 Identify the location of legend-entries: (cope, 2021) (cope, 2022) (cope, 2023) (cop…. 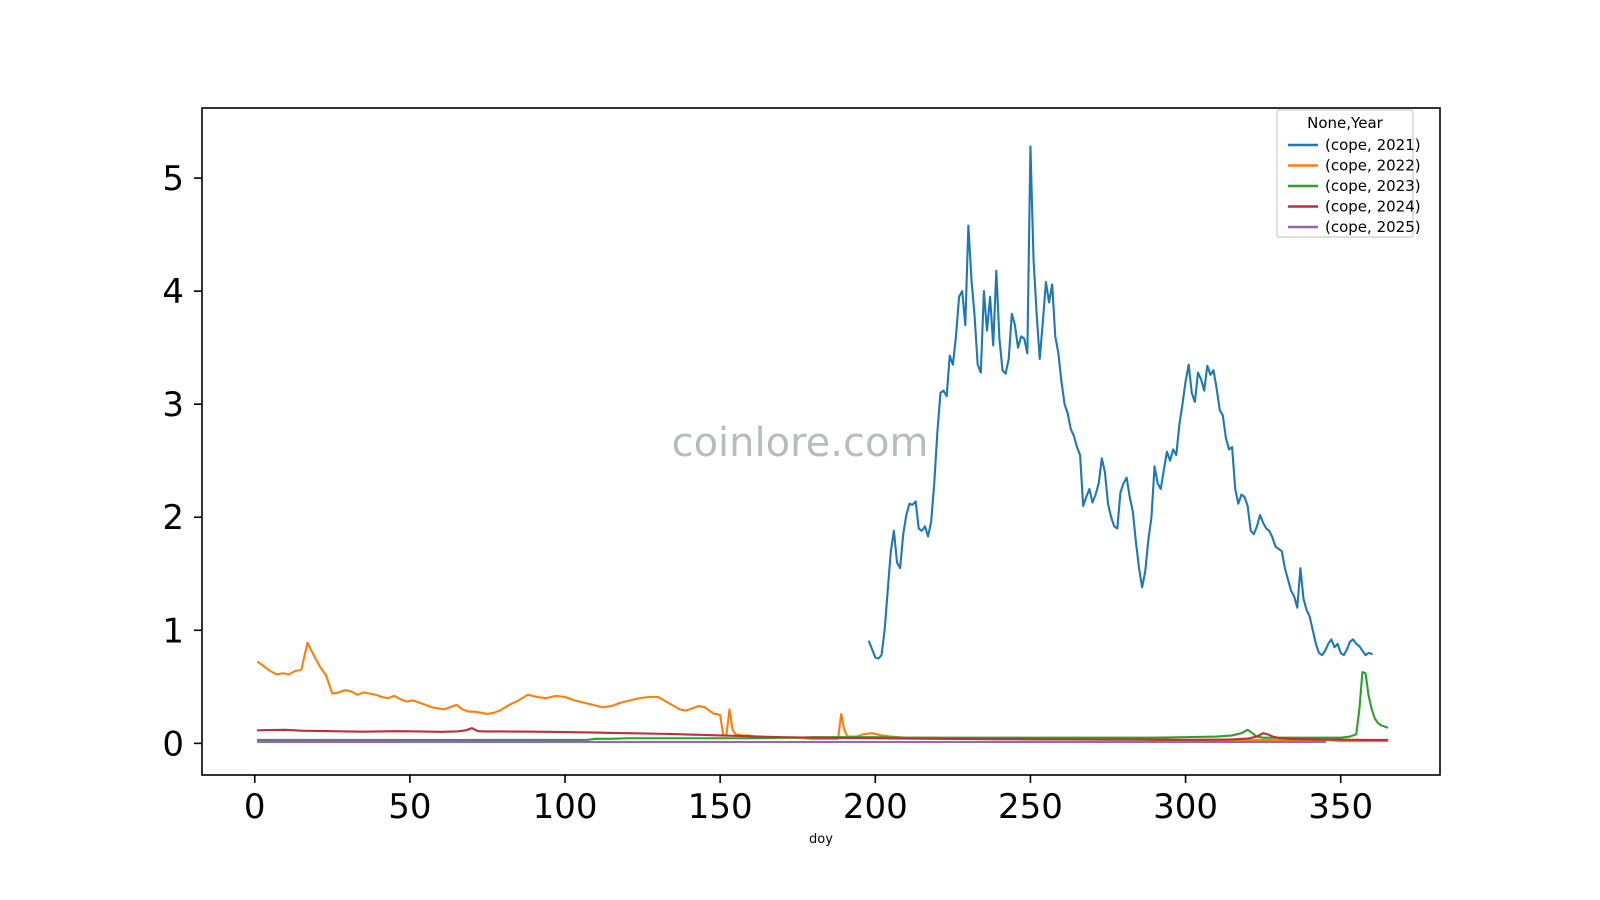
(1354, 186).